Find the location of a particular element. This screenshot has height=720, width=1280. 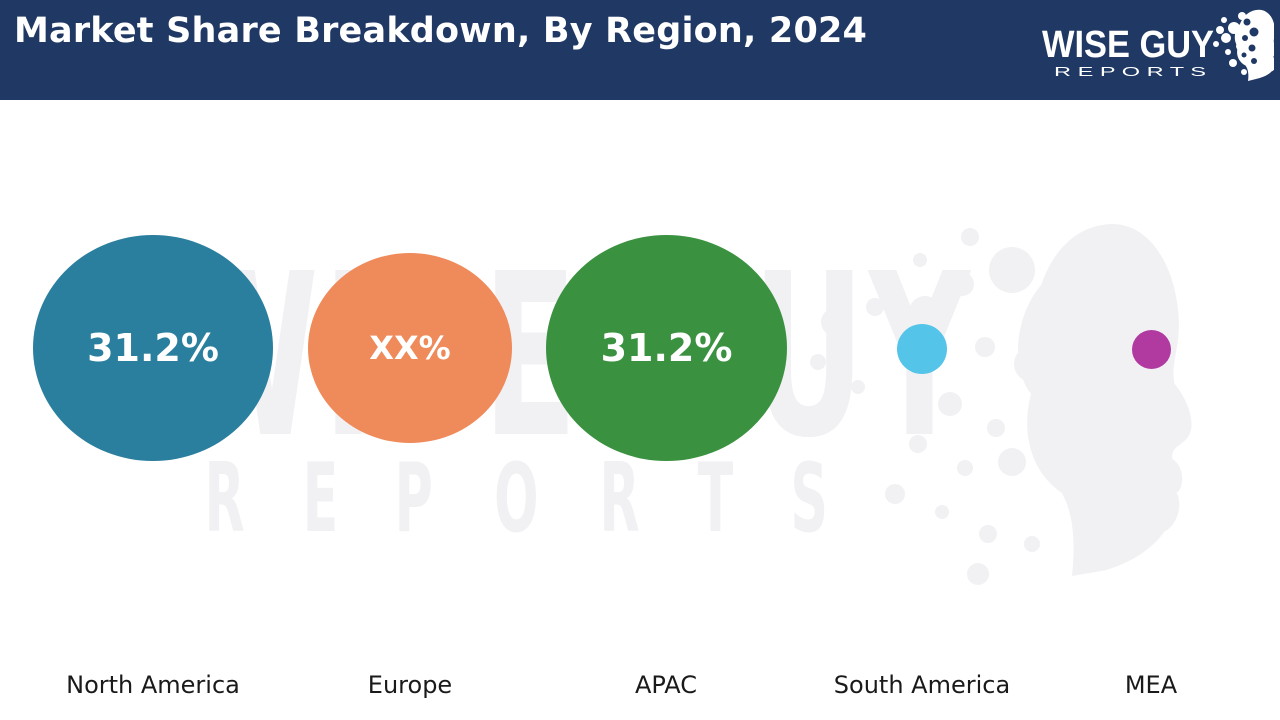

bubble-europe: XX% is located at coordinates (410, 348).